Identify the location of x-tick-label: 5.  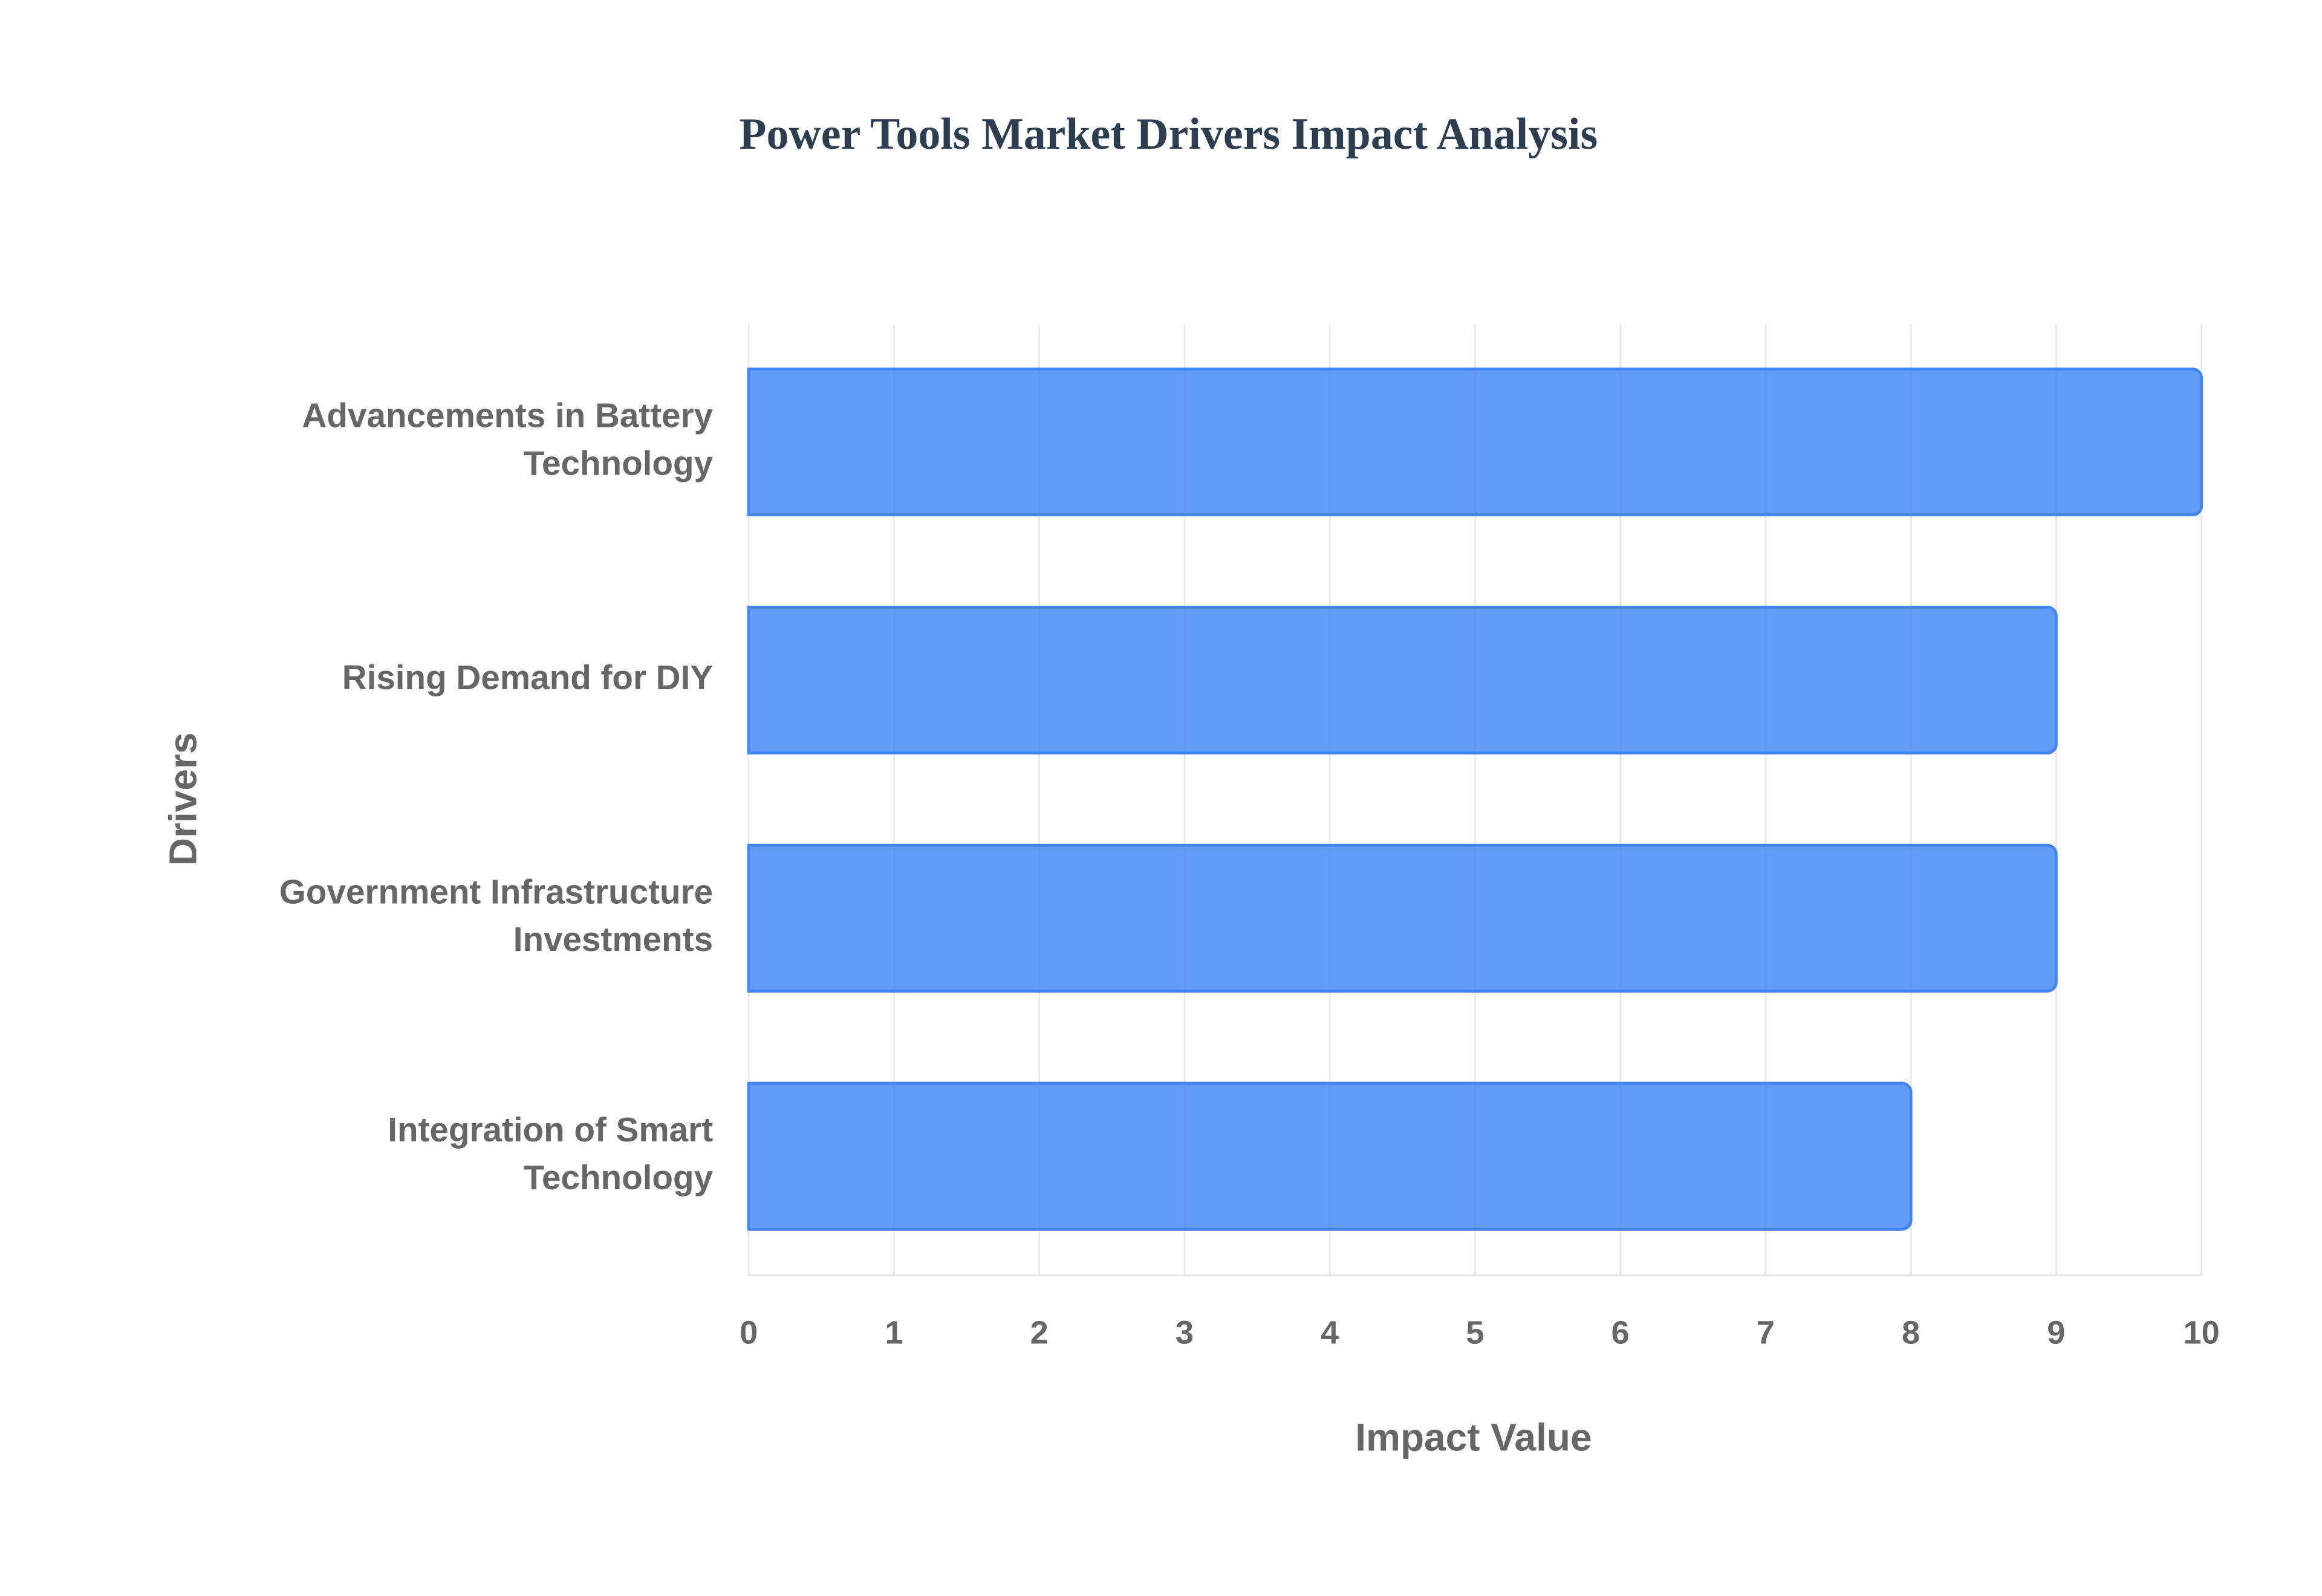
(1475, 1332).